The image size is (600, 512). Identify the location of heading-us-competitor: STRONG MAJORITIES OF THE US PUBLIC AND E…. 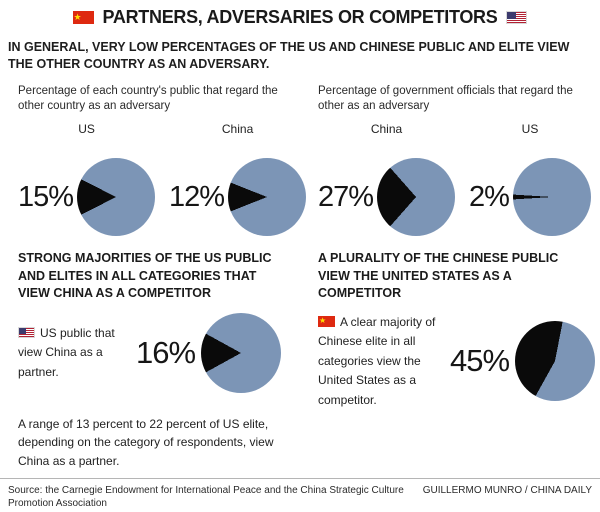
(145, 276).